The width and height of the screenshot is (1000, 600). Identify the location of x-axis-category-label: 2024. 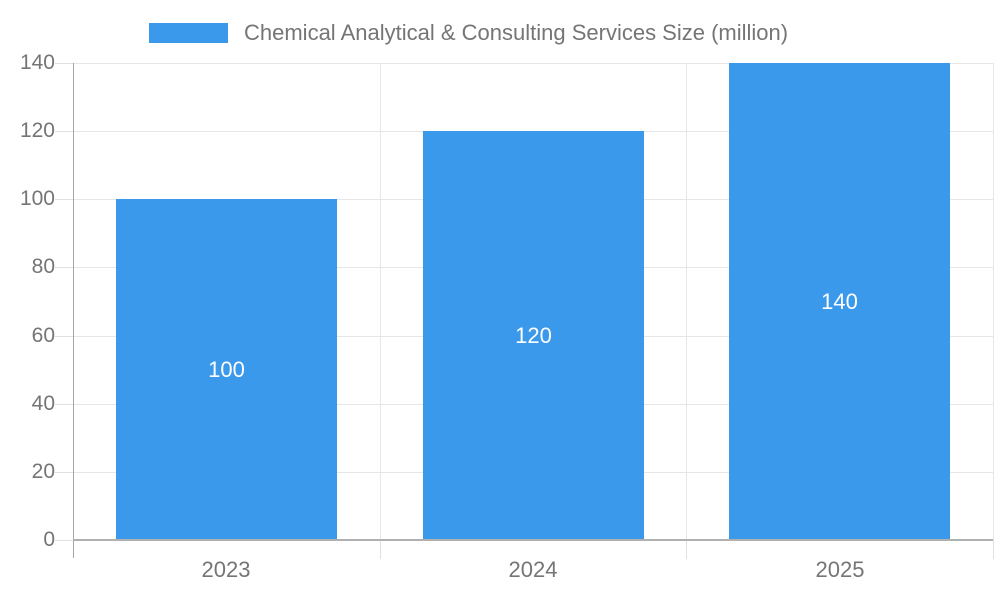
(533, 569).